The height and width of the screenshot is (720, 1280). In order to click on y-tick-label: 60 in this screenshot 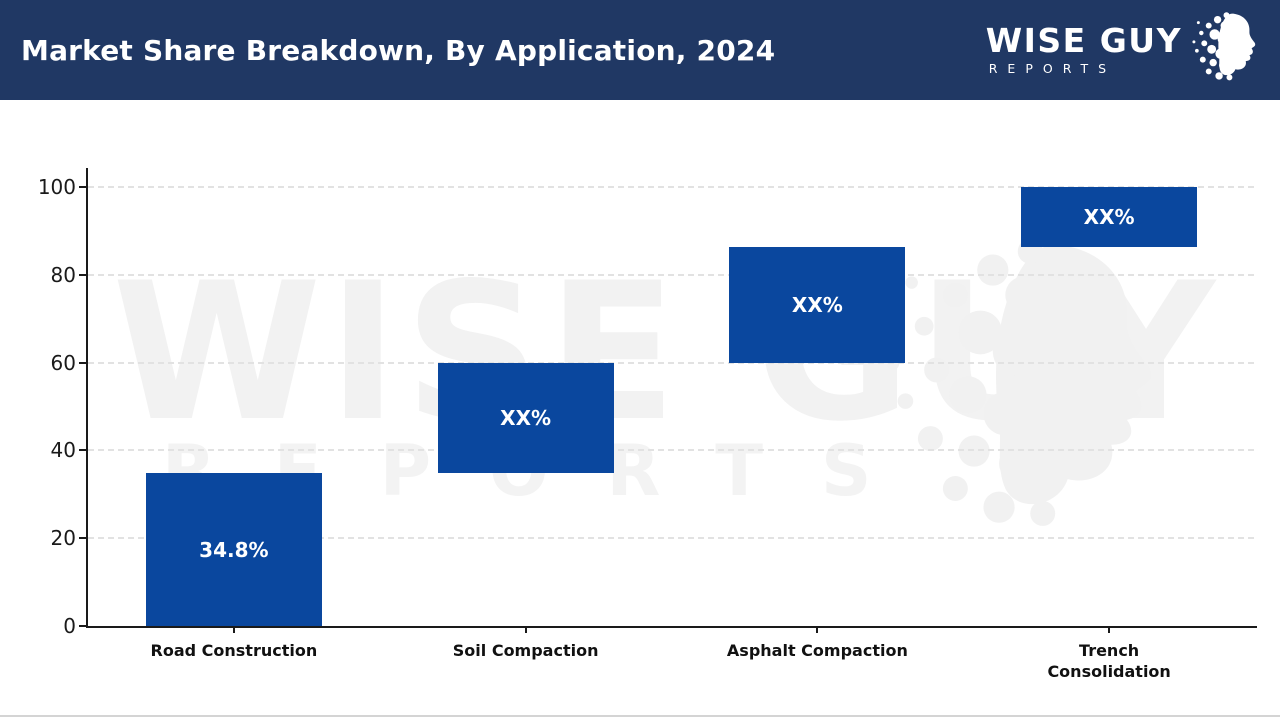, I will do `click(63, 362)`.